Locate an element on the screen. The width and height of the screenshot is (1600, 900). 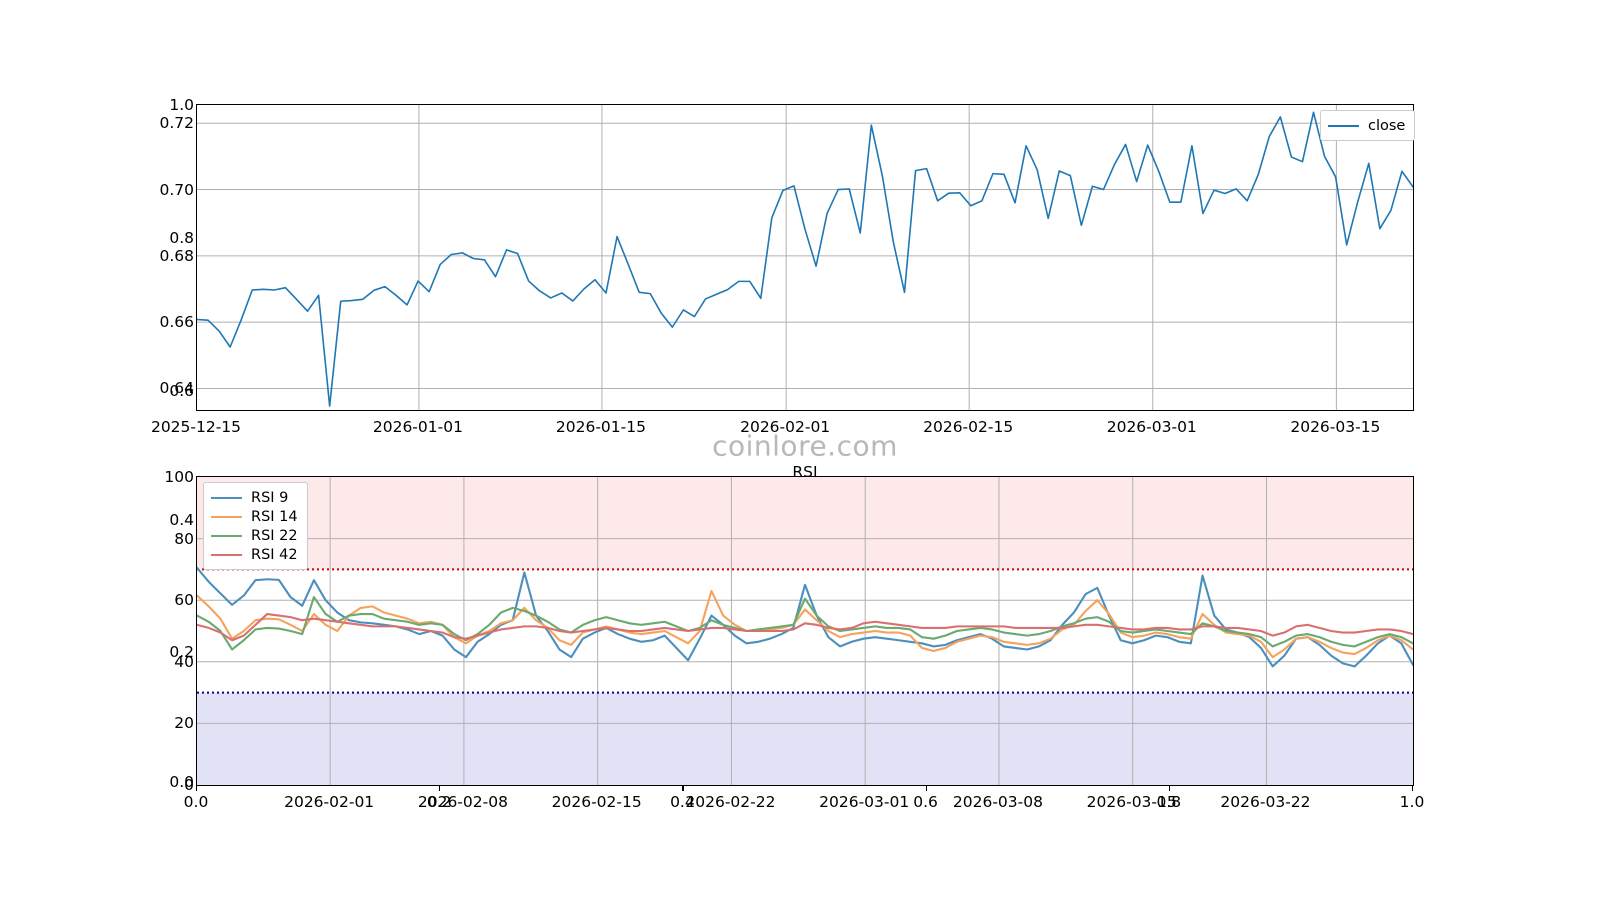
price-x-tick-label: 2026-01-15 is located at coordinates (600, 427).